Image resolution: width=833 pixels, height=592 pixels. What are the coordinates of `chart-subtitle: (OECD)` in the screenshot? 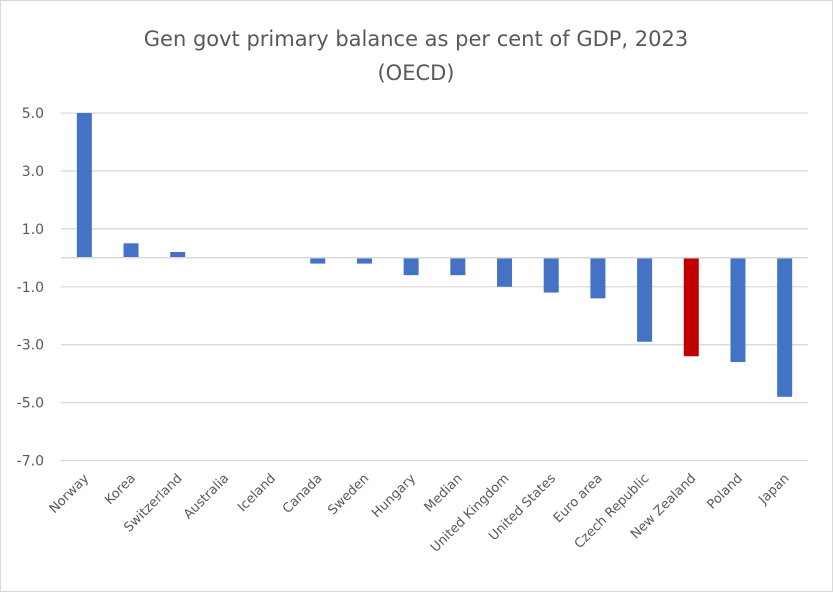 It's located at (415, 73).